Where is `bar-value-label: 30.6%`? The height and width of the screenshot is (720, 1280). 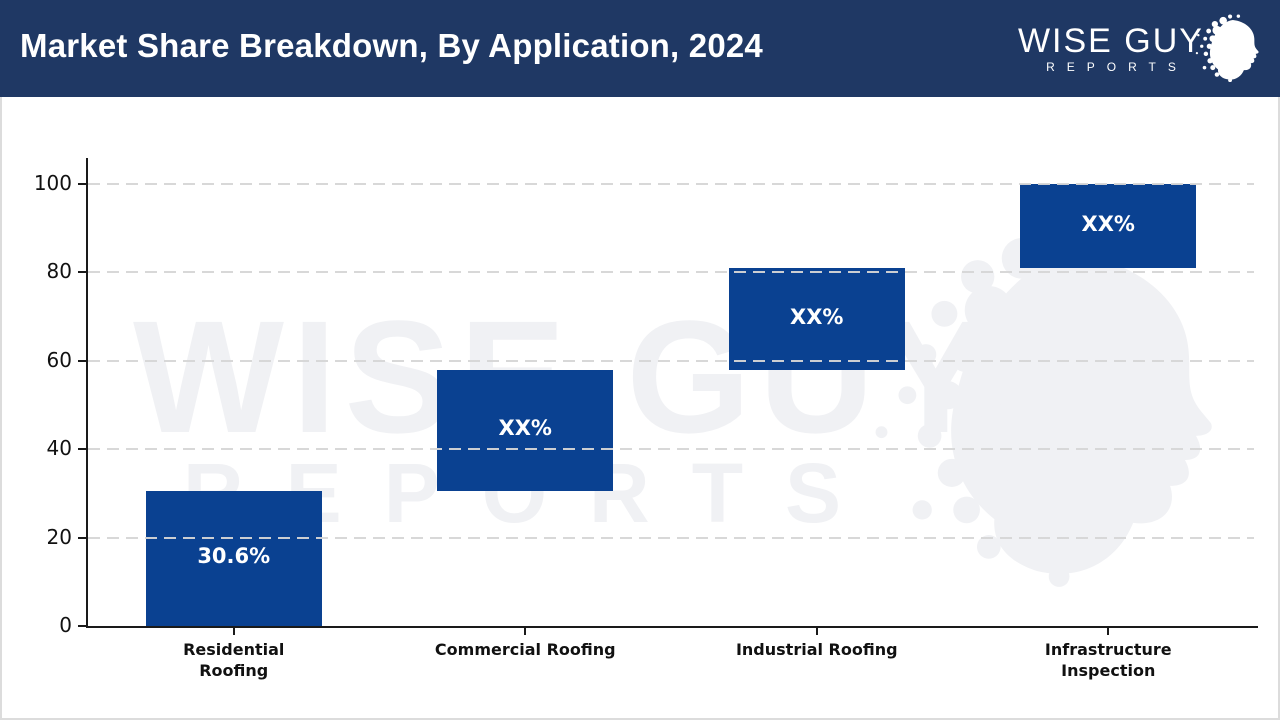 bar-value-label: 30.6% is located at coordinates (234, 556).